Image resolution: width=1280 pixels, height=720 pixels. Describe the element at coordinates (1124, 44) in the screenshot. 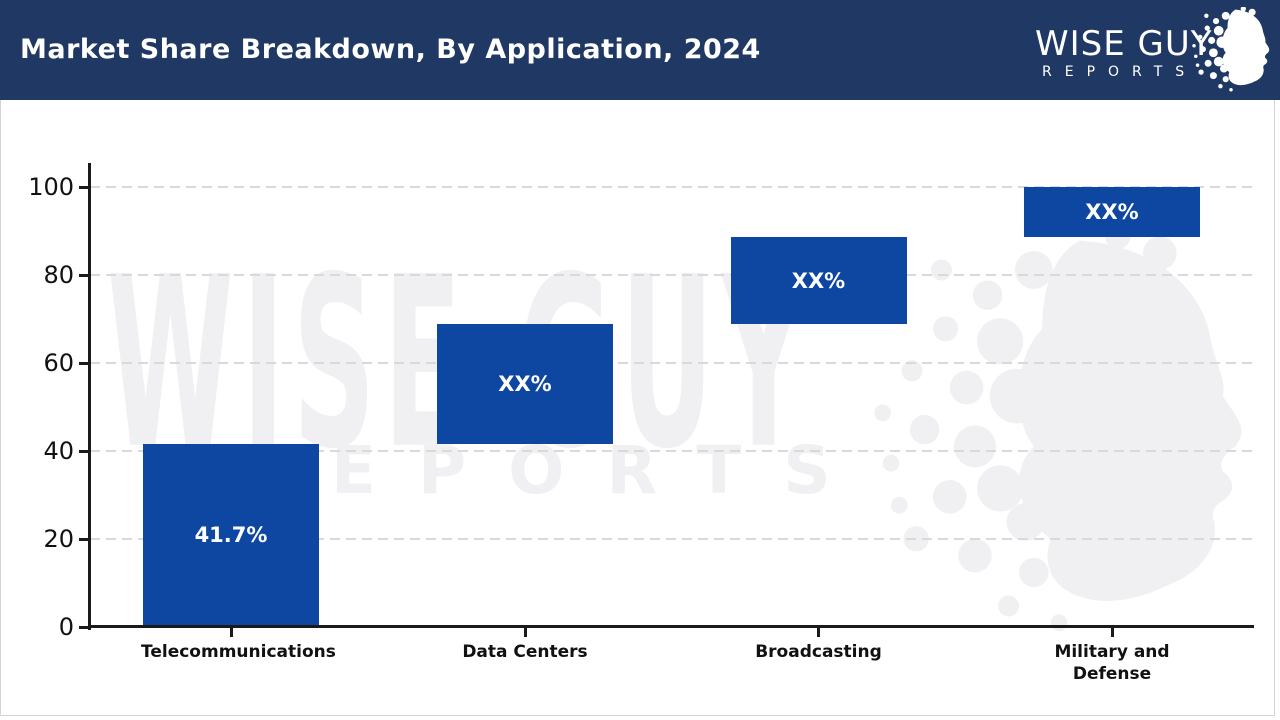

I see `logo-wordmark: WISE GUY` at that location.